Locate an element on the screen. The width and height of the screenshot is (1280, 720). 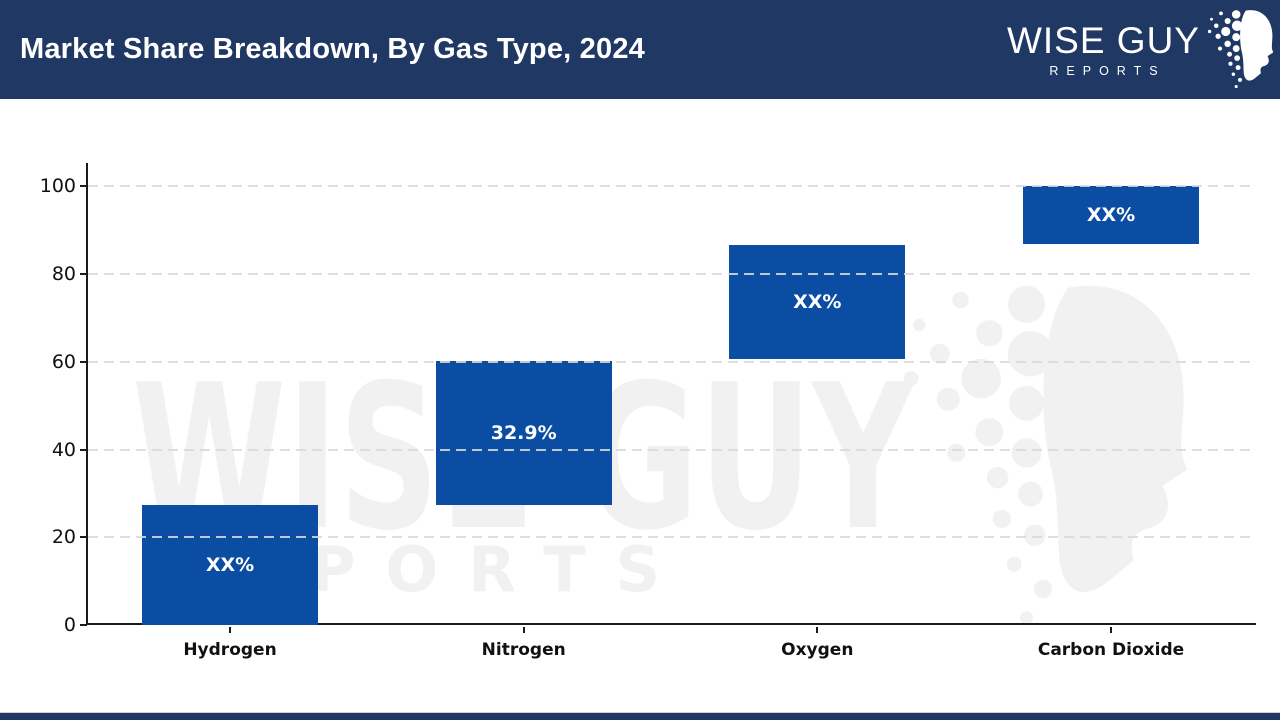
y-tick-label: 100 is located at coordinates (57, 186).